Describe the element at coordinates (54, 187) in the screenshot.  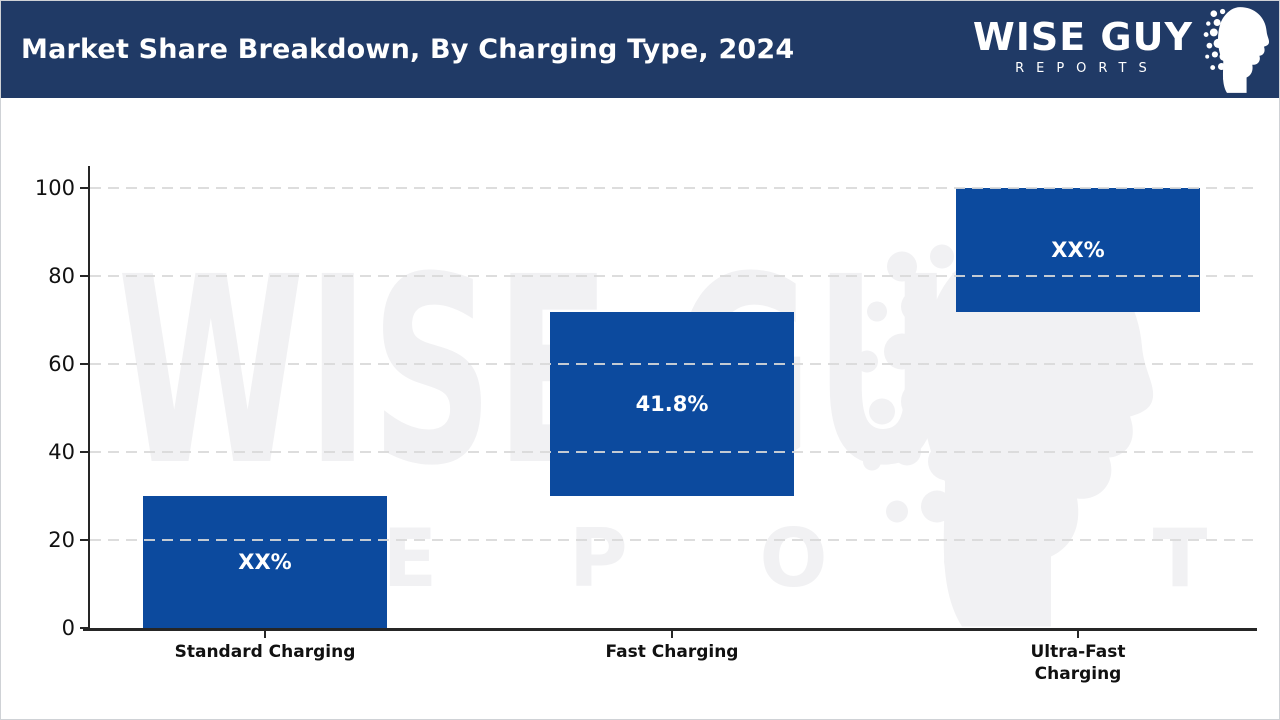
I see `y-tick-label: 100` at that location.